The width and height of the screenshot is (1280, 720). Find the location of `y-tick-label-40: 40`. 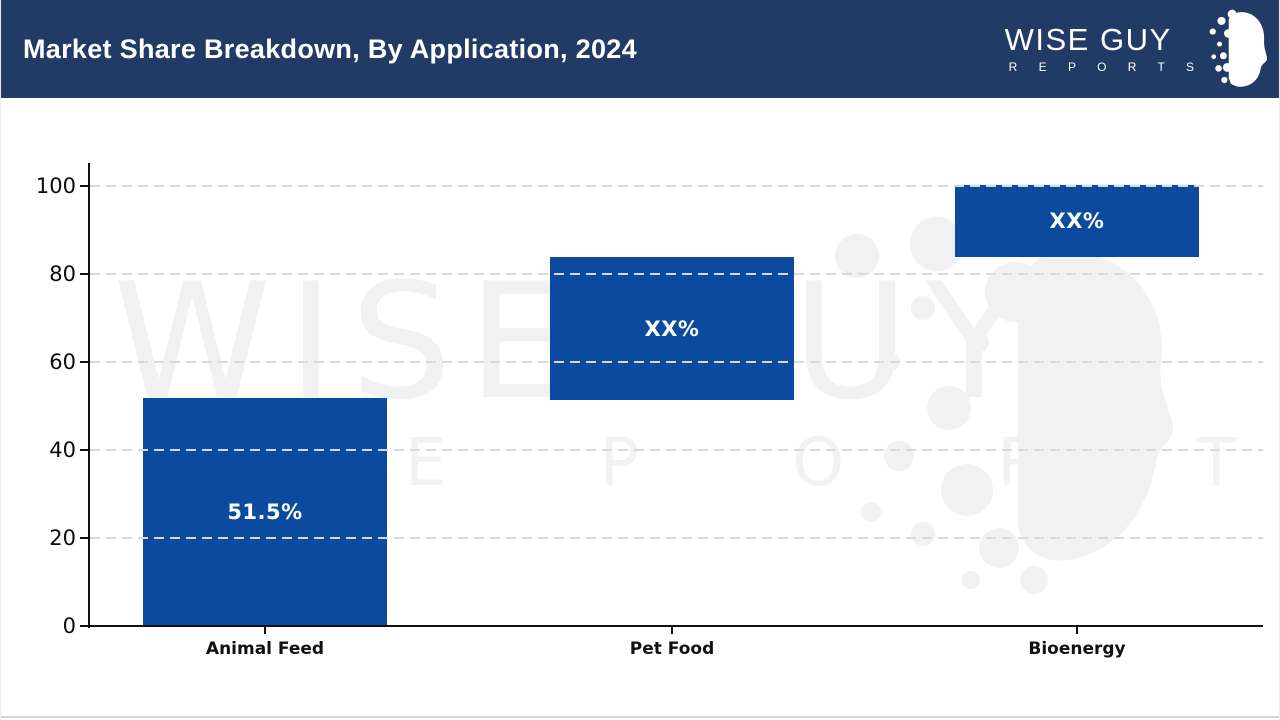

y-tick-label-40: 40 is located at coordinates (62, 450).